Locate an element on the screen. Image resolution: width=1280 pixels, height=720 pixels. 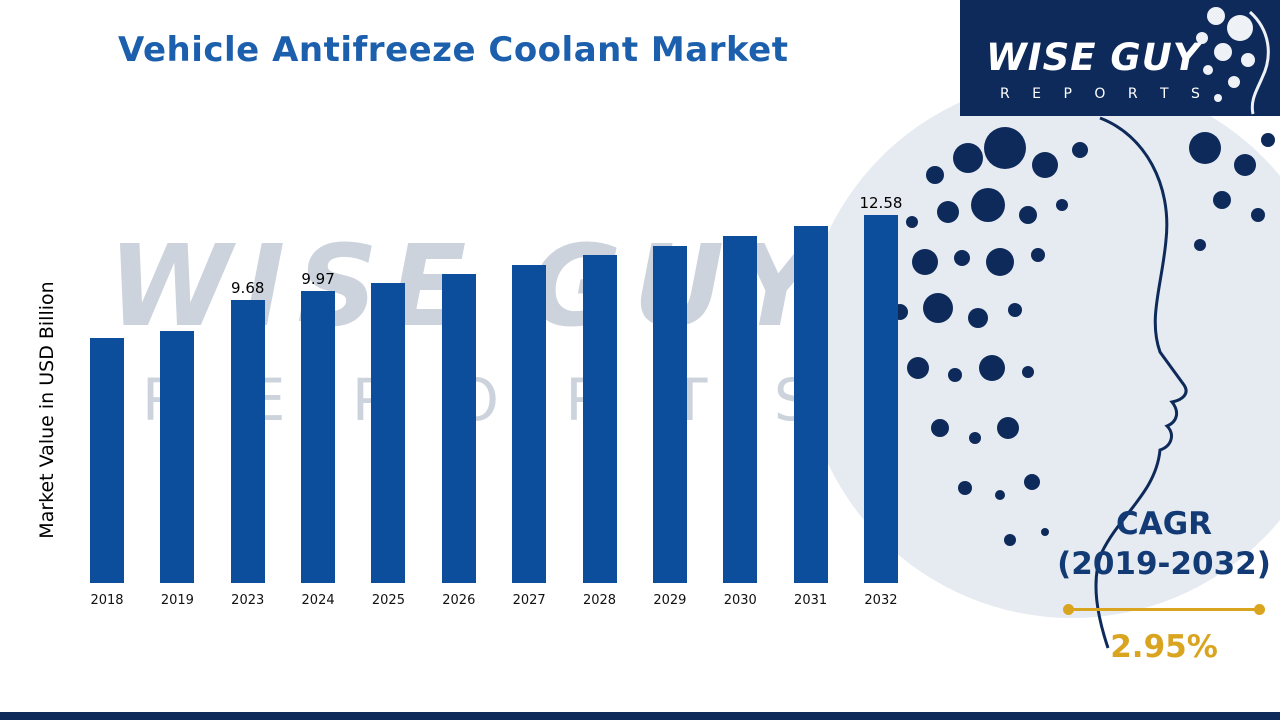
bar-column: 2030 is located at coordinates (740, 401).